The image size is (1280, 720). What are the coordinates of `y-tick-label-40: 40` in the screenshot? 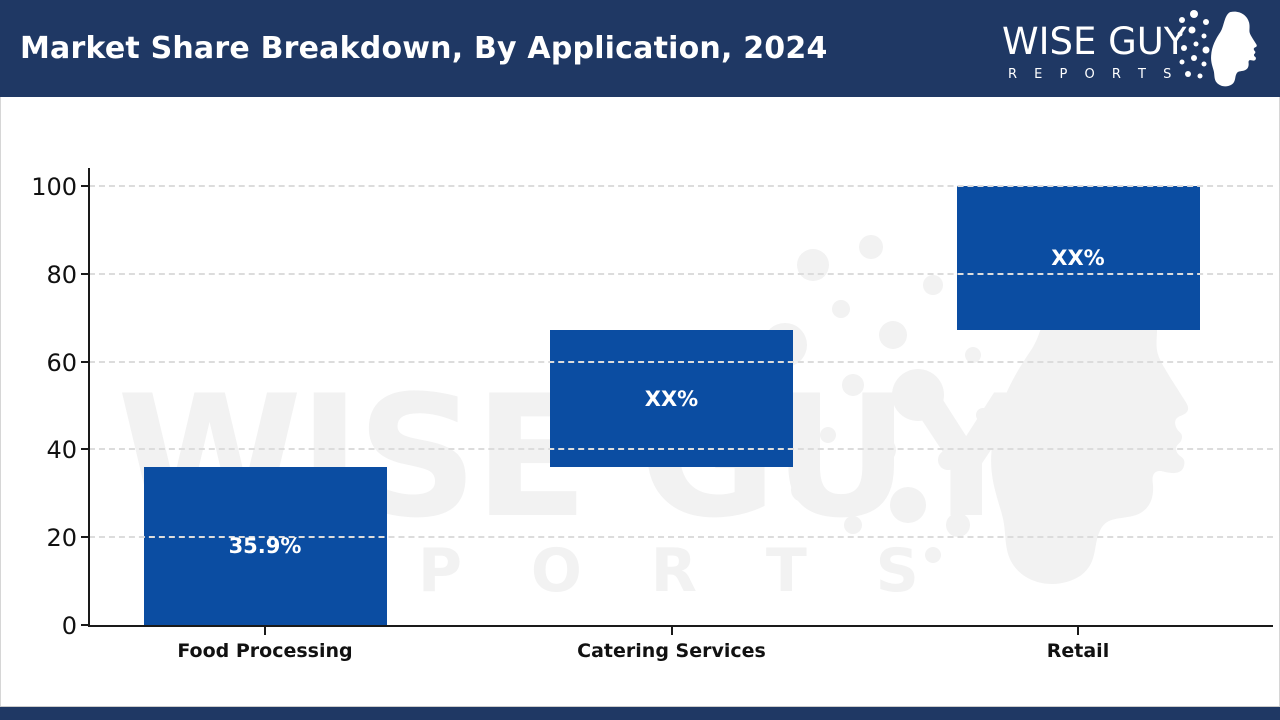 It's located at (61, 450).